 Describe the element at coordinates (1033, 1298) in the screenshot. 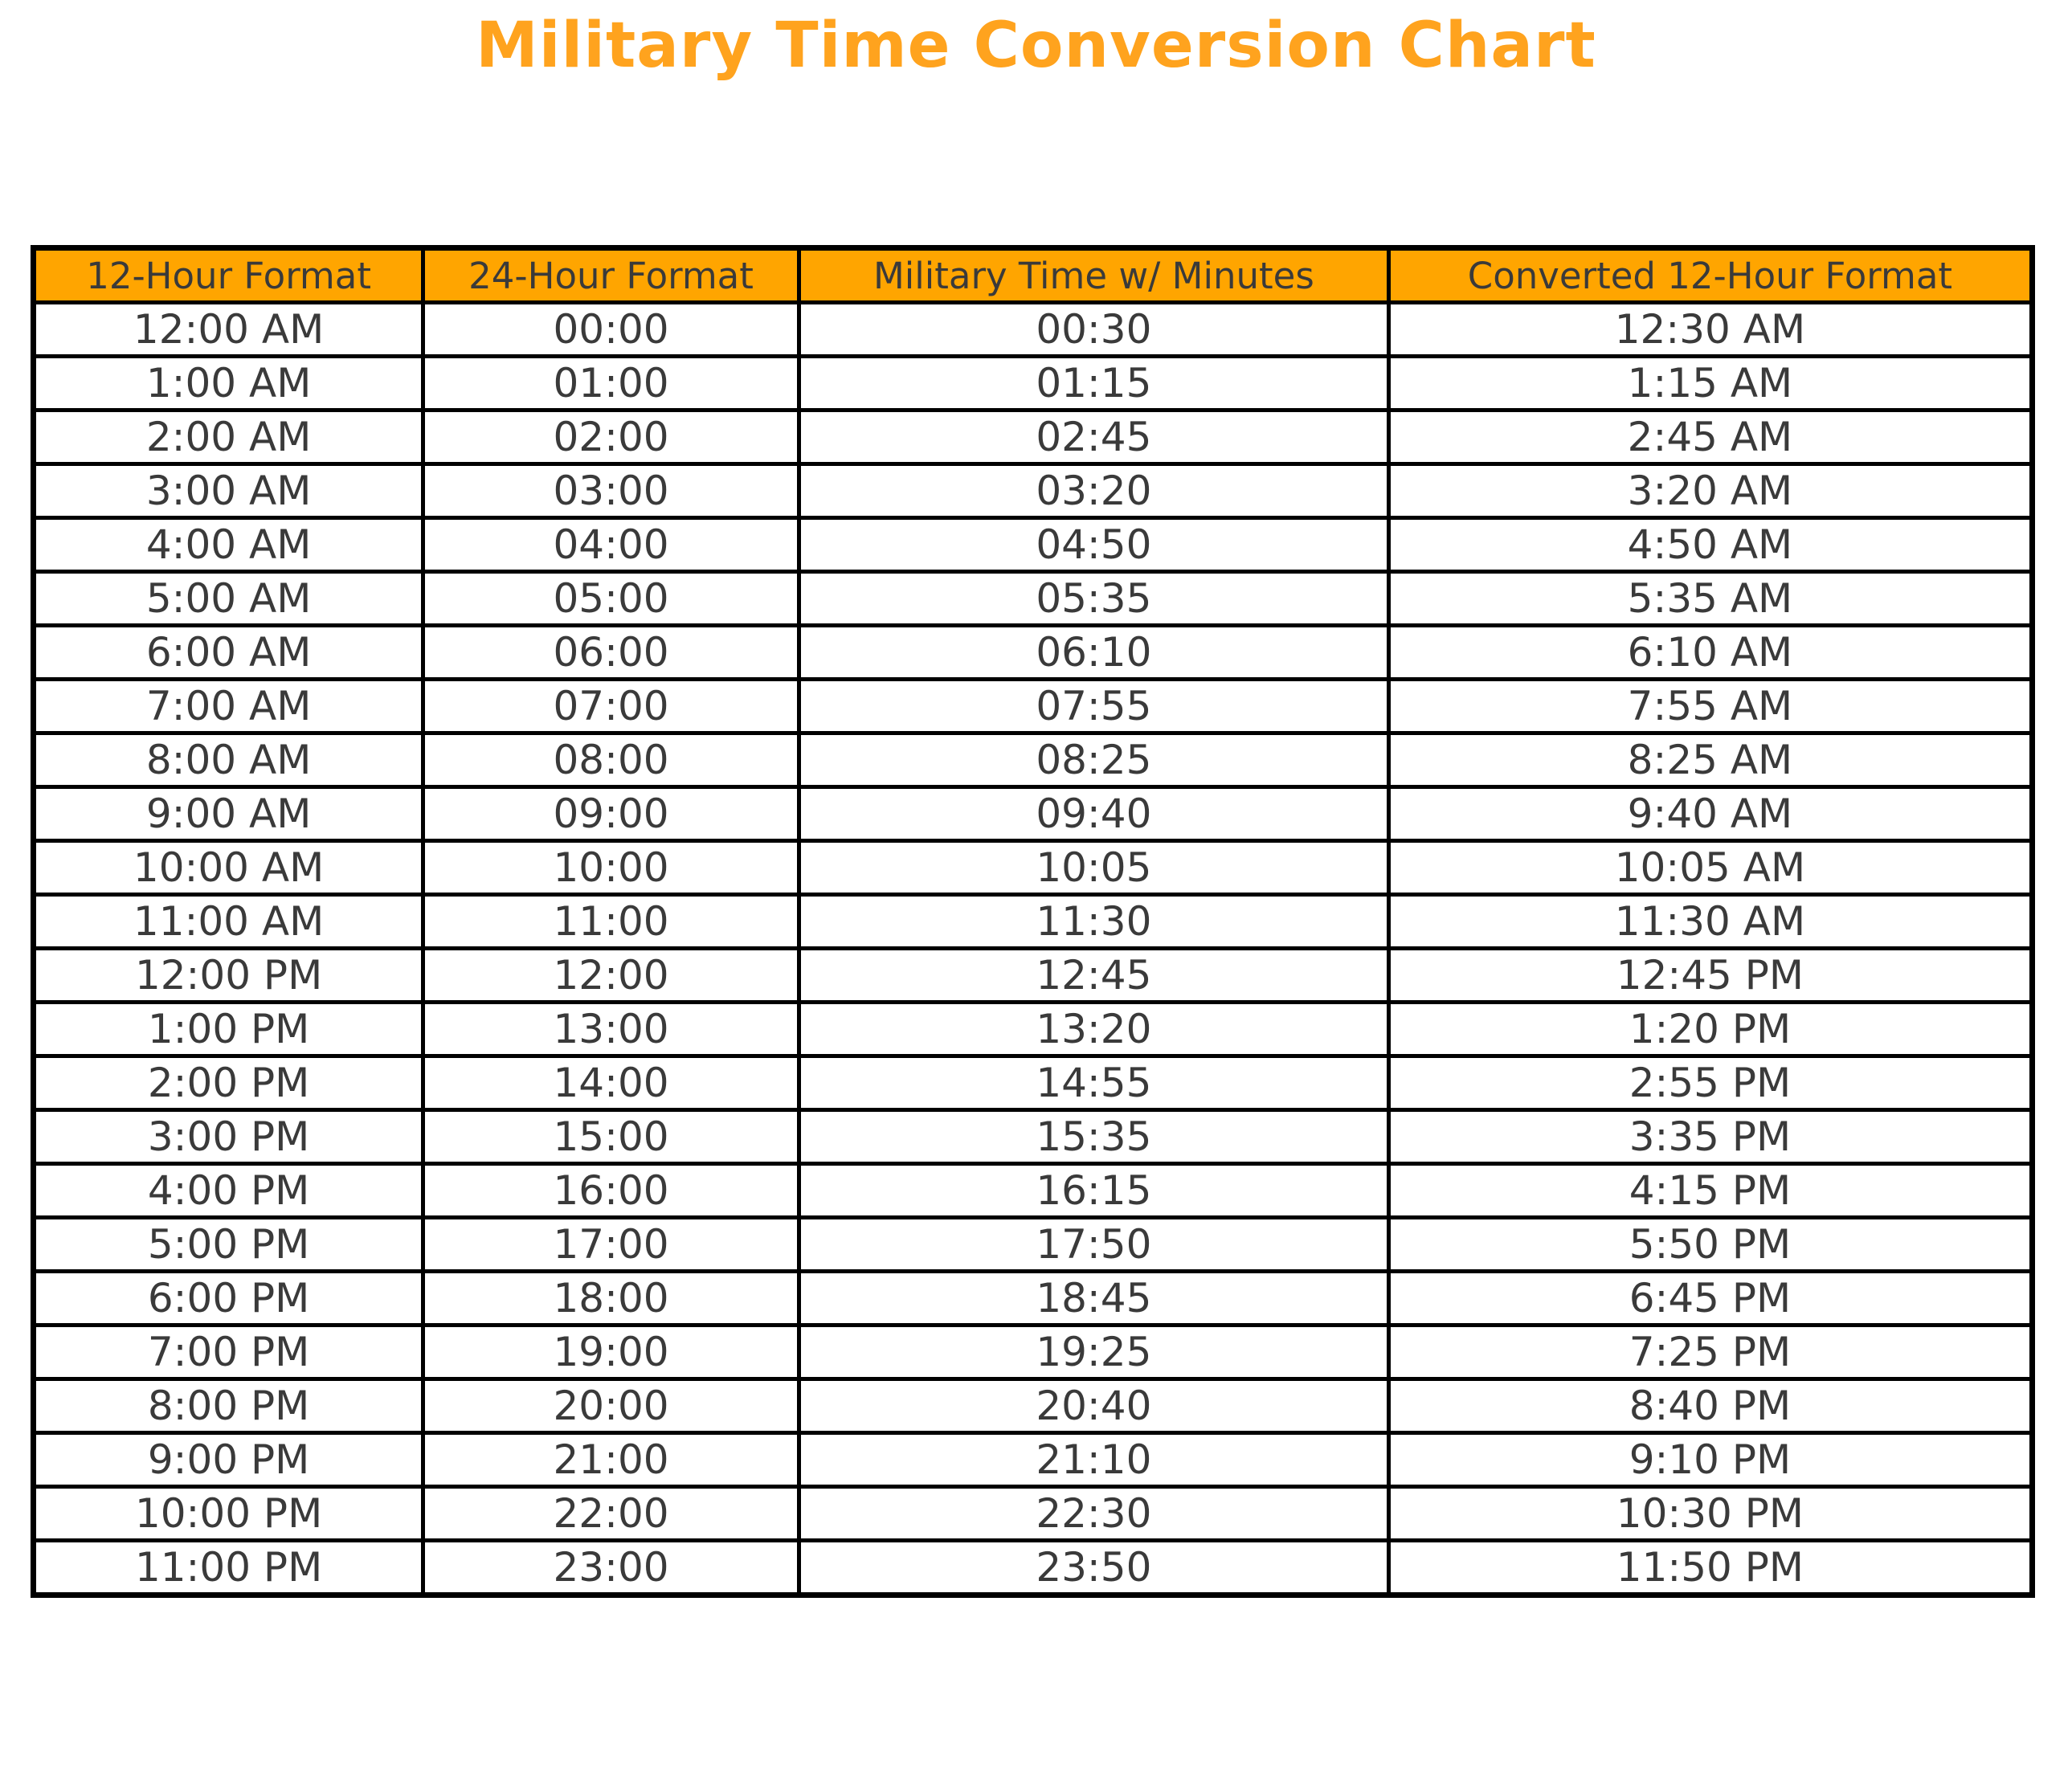

I see `table-row: 6:00 PM 18:00 18:45 6:45 PM` at that location.